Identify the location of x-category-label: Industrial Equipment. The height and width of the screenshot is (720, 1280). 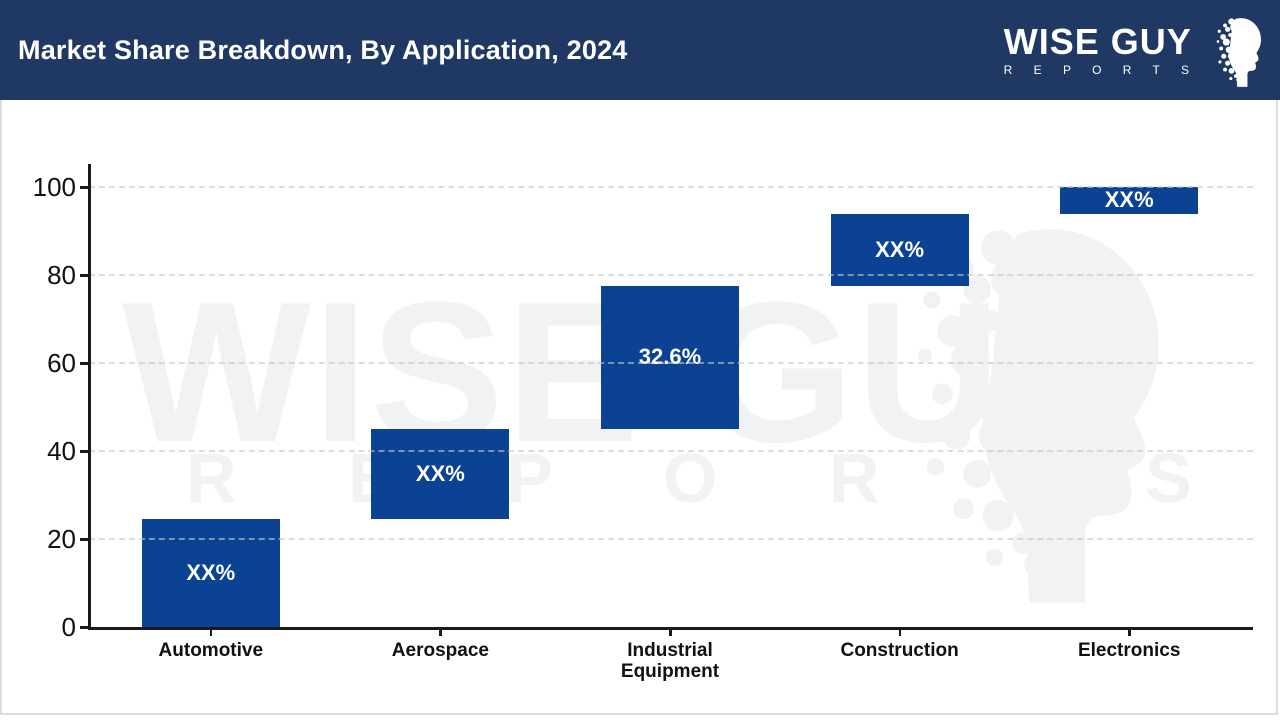
(670, 661).